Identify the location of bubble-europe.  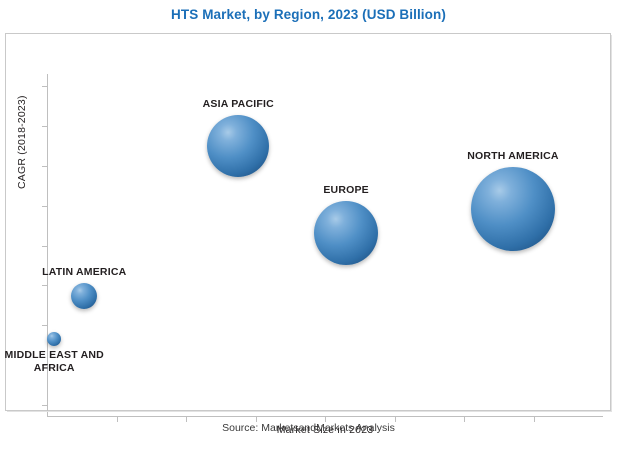
(346, 233).